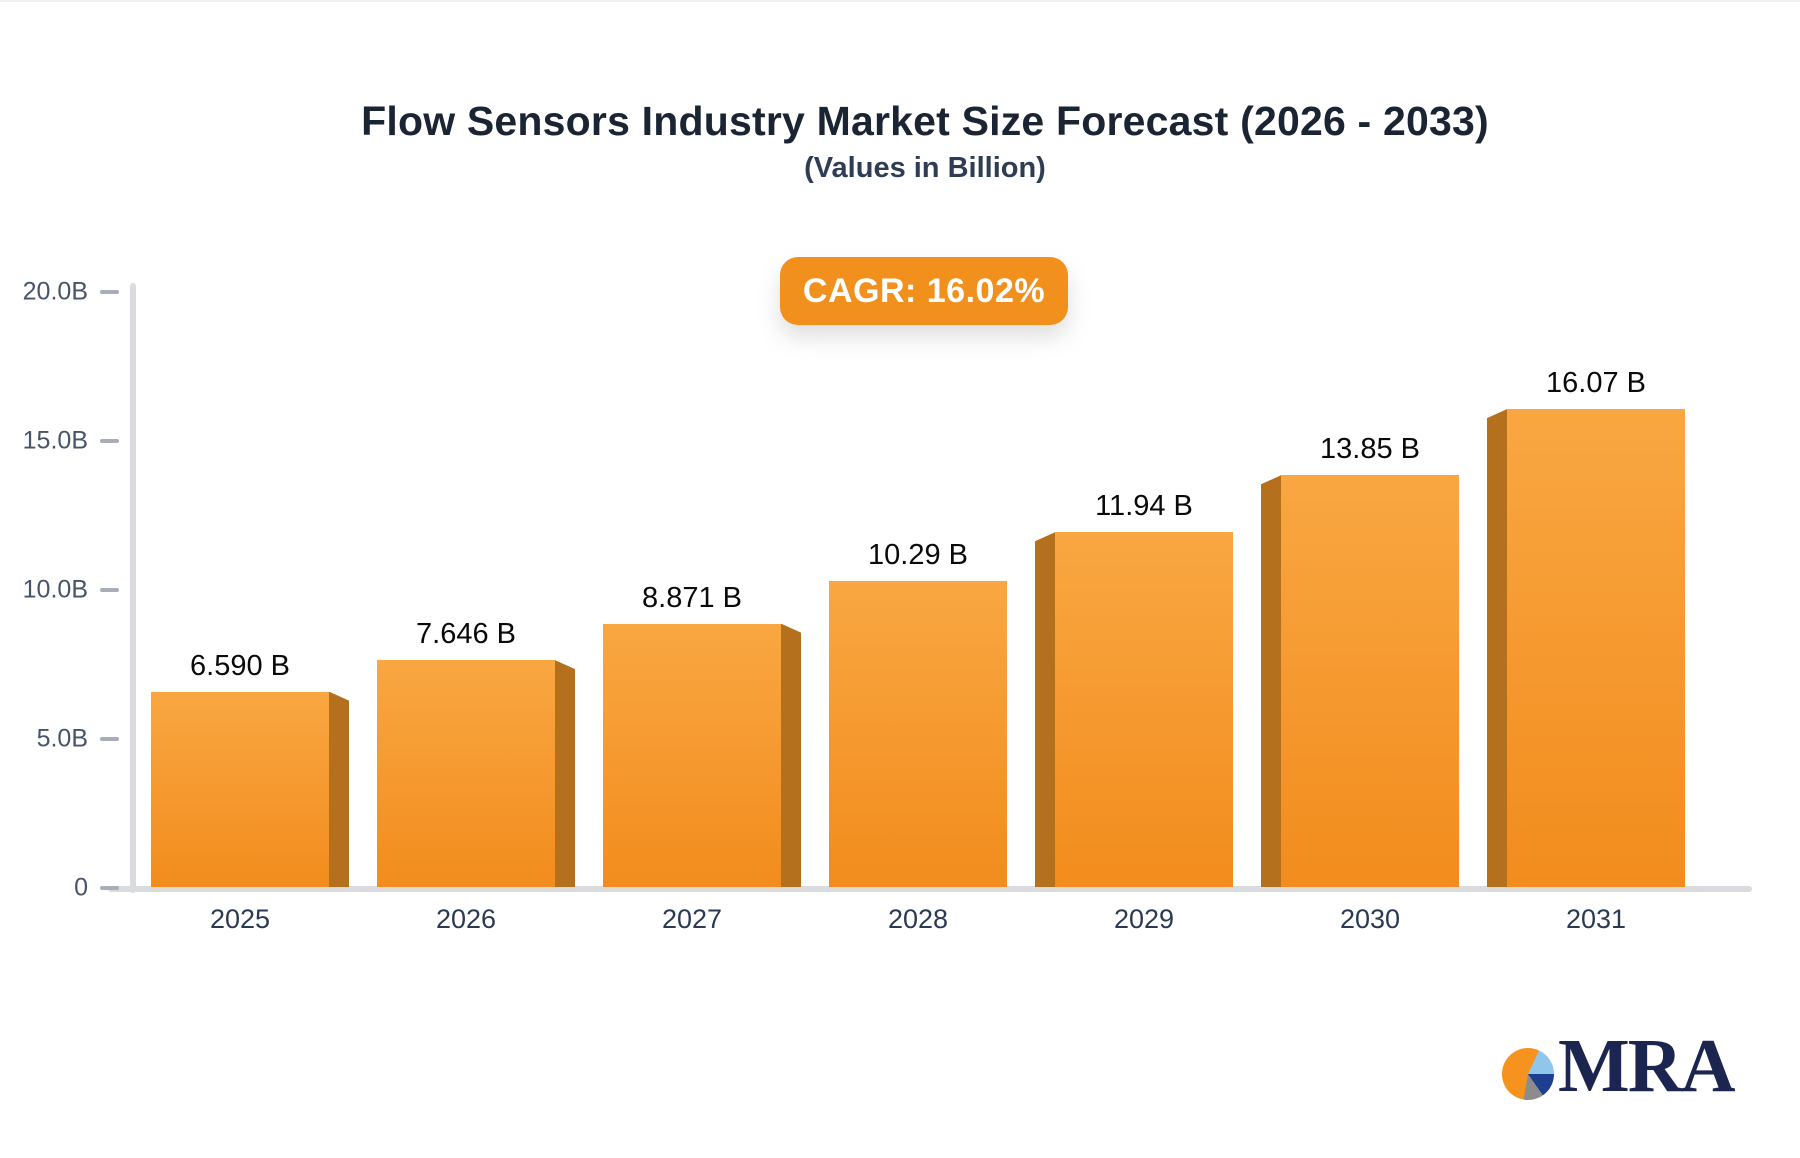 The height and width of the screenshot is (1158, 1800). Describe the element at coordinates (1144, 709) in the screenshot. I see `bar-2029` at that location.